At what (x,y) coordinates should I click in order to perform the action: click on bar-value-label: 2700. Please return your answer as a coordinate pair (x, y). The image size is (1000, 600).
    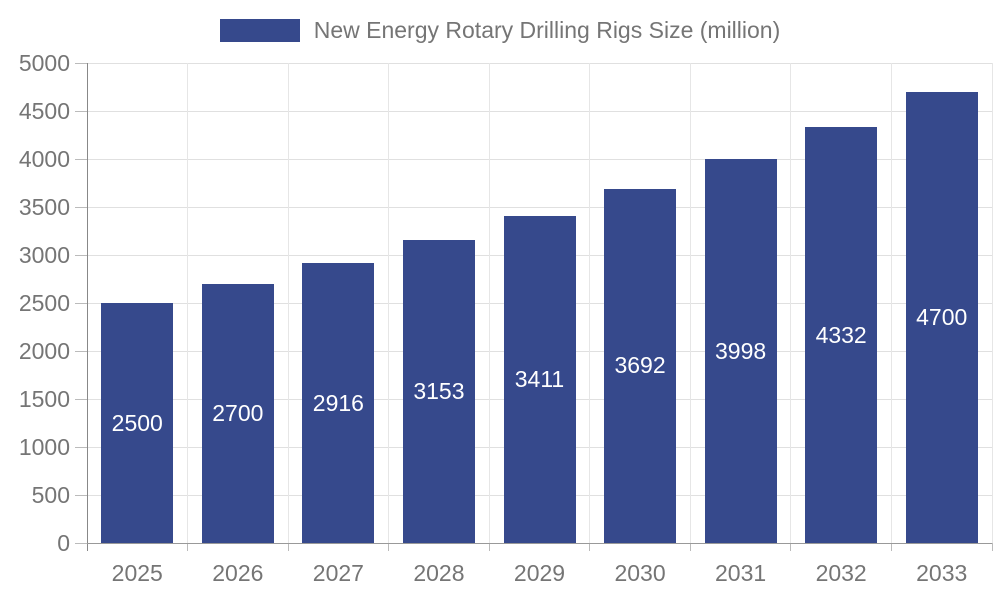
    Looking at the image, I should click on (238, 412).